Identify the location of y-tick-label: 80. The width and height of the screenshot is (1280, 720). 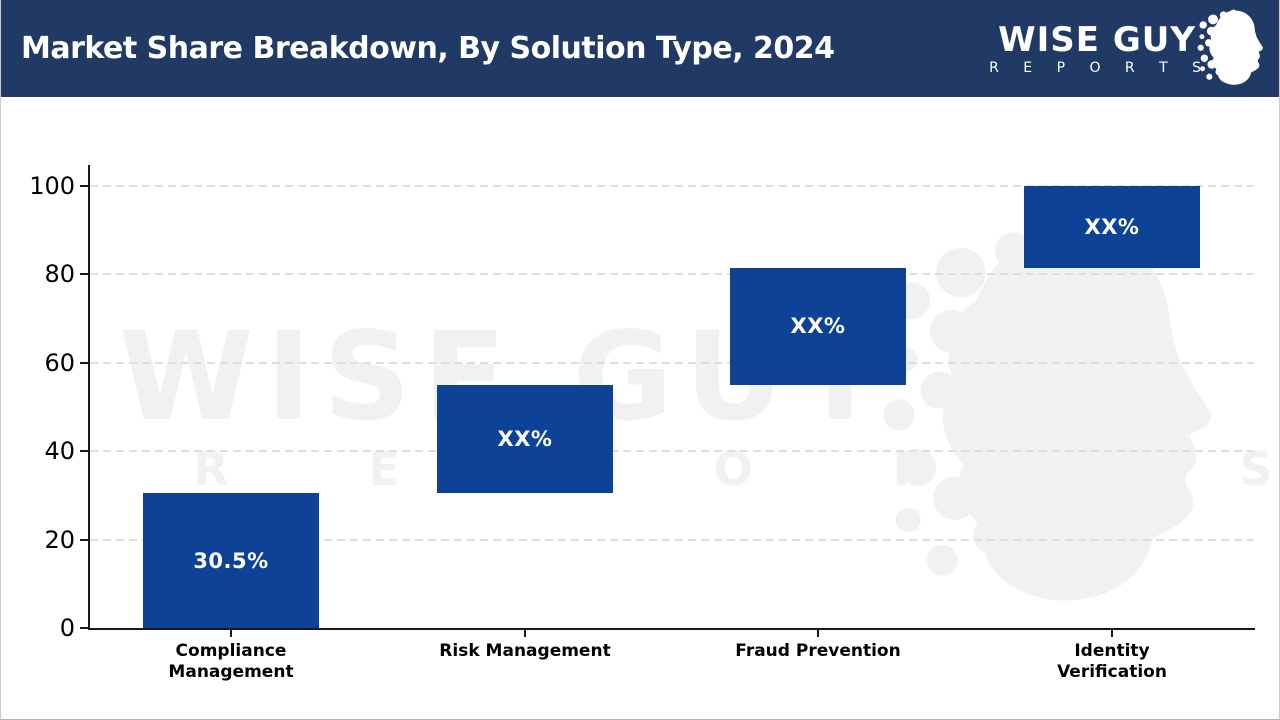
(59, 274).